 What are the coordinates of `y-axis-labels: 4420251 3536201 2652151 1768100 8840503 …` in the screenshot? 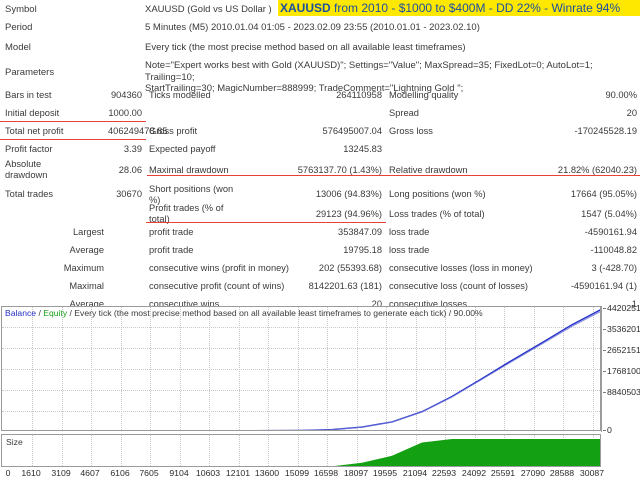 It's located at (621, 369).